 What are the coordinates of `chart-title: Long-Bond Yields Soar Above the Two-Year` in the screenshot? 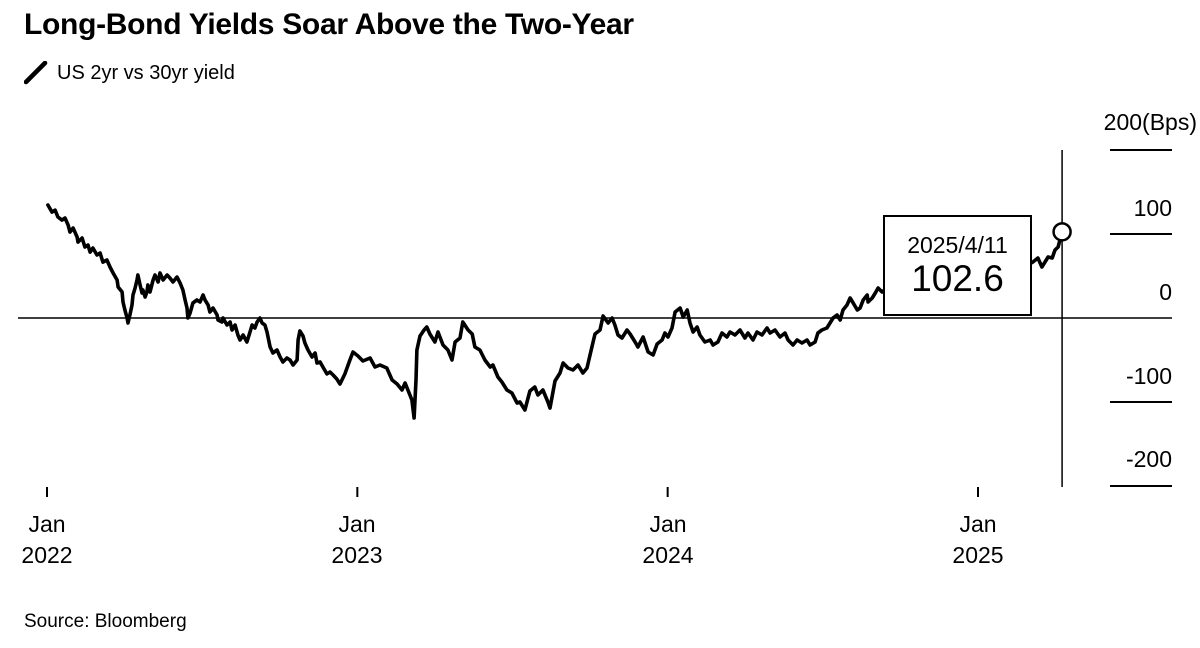 It's located at (329, 24).